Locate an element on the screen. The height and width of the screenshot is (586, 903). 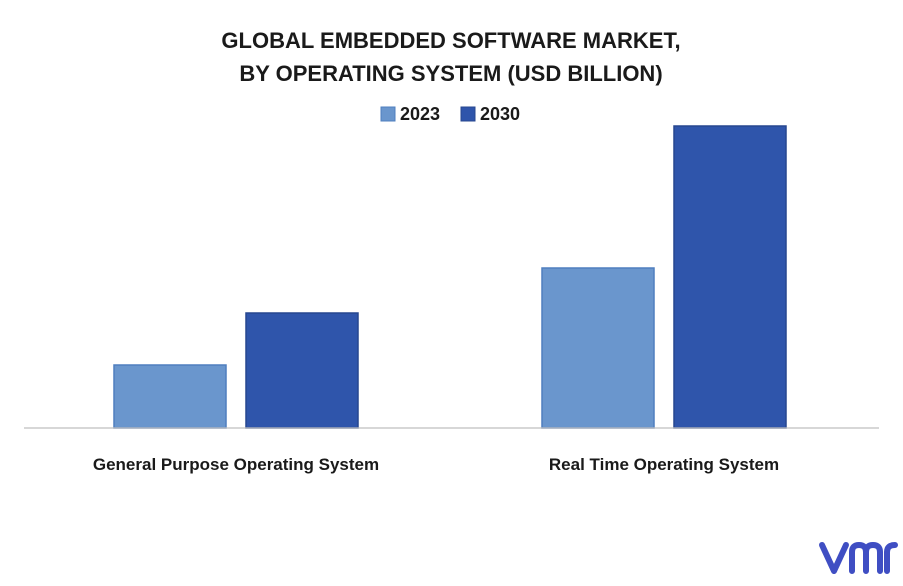
chart-legend: 2023 2030 is located at coordinates (450, 114).